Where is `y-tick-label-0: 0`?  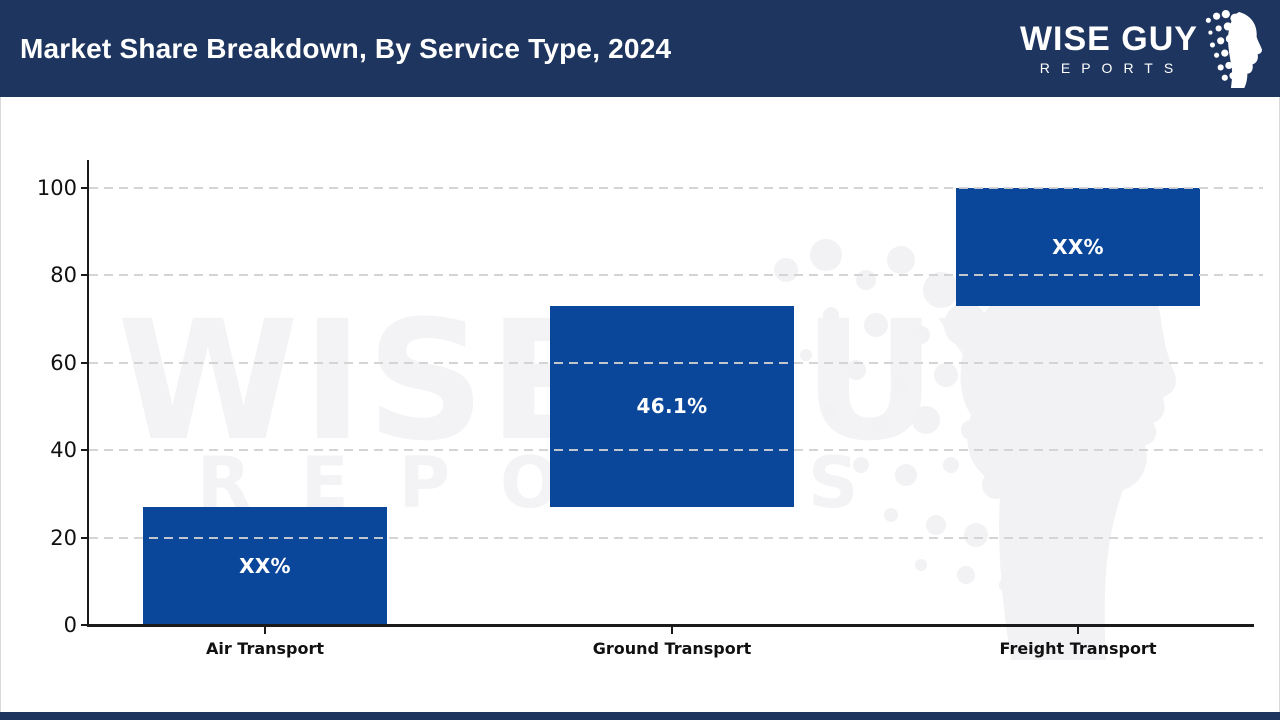
y-tick-label-0: 0 is located at coordinates (70, 625).